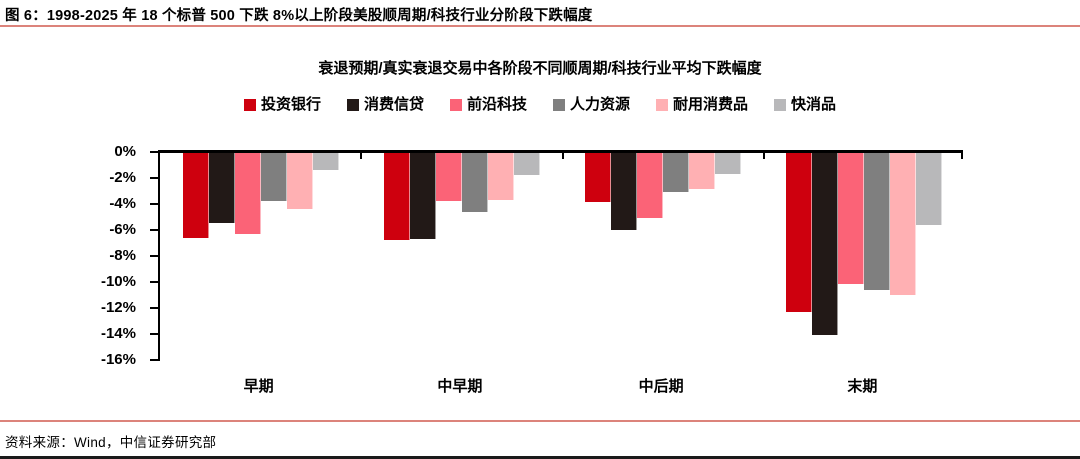 The image size is (1080, 459). What do you see at coordinates (475, 182) in the screenshot?
I see `bar-人力资源-中早期` at bounding box center [475, 182].